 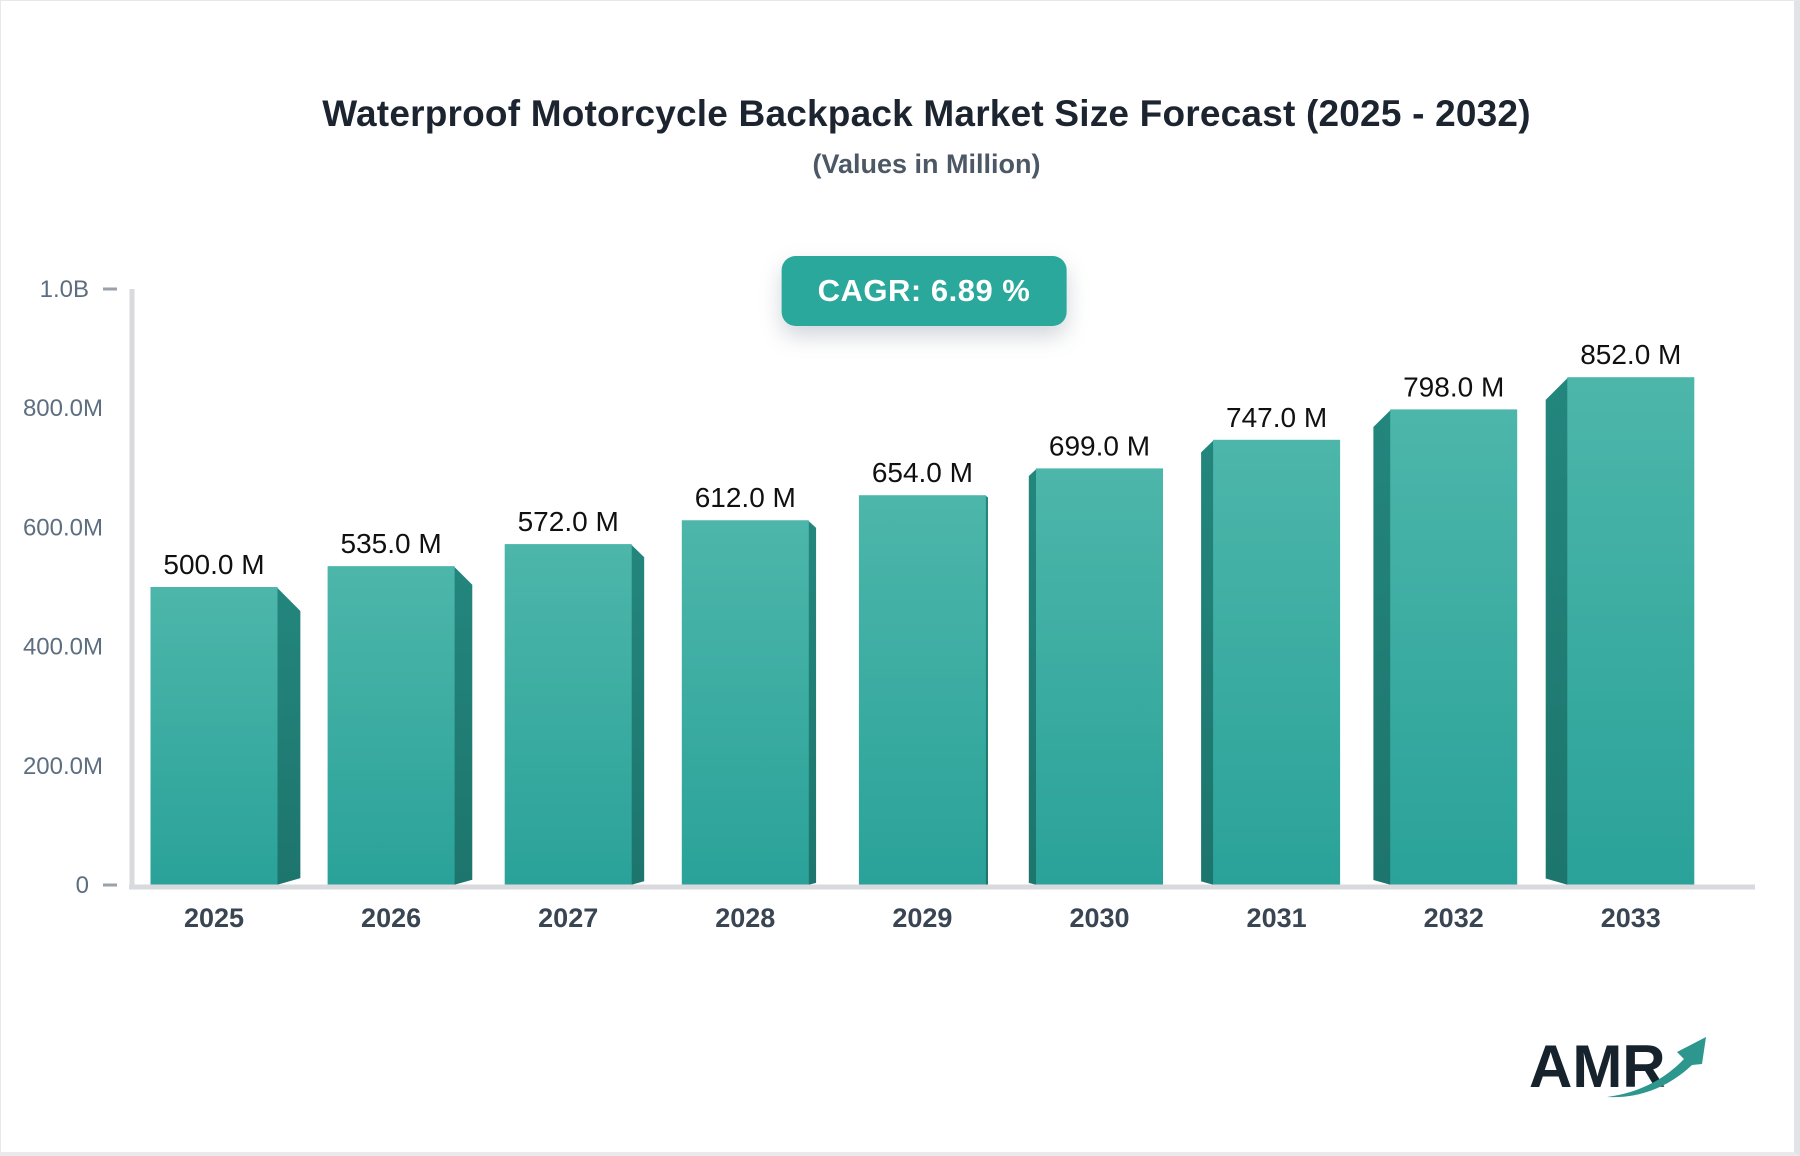 I want to click on bar-2025, so click(x=225, y=736).